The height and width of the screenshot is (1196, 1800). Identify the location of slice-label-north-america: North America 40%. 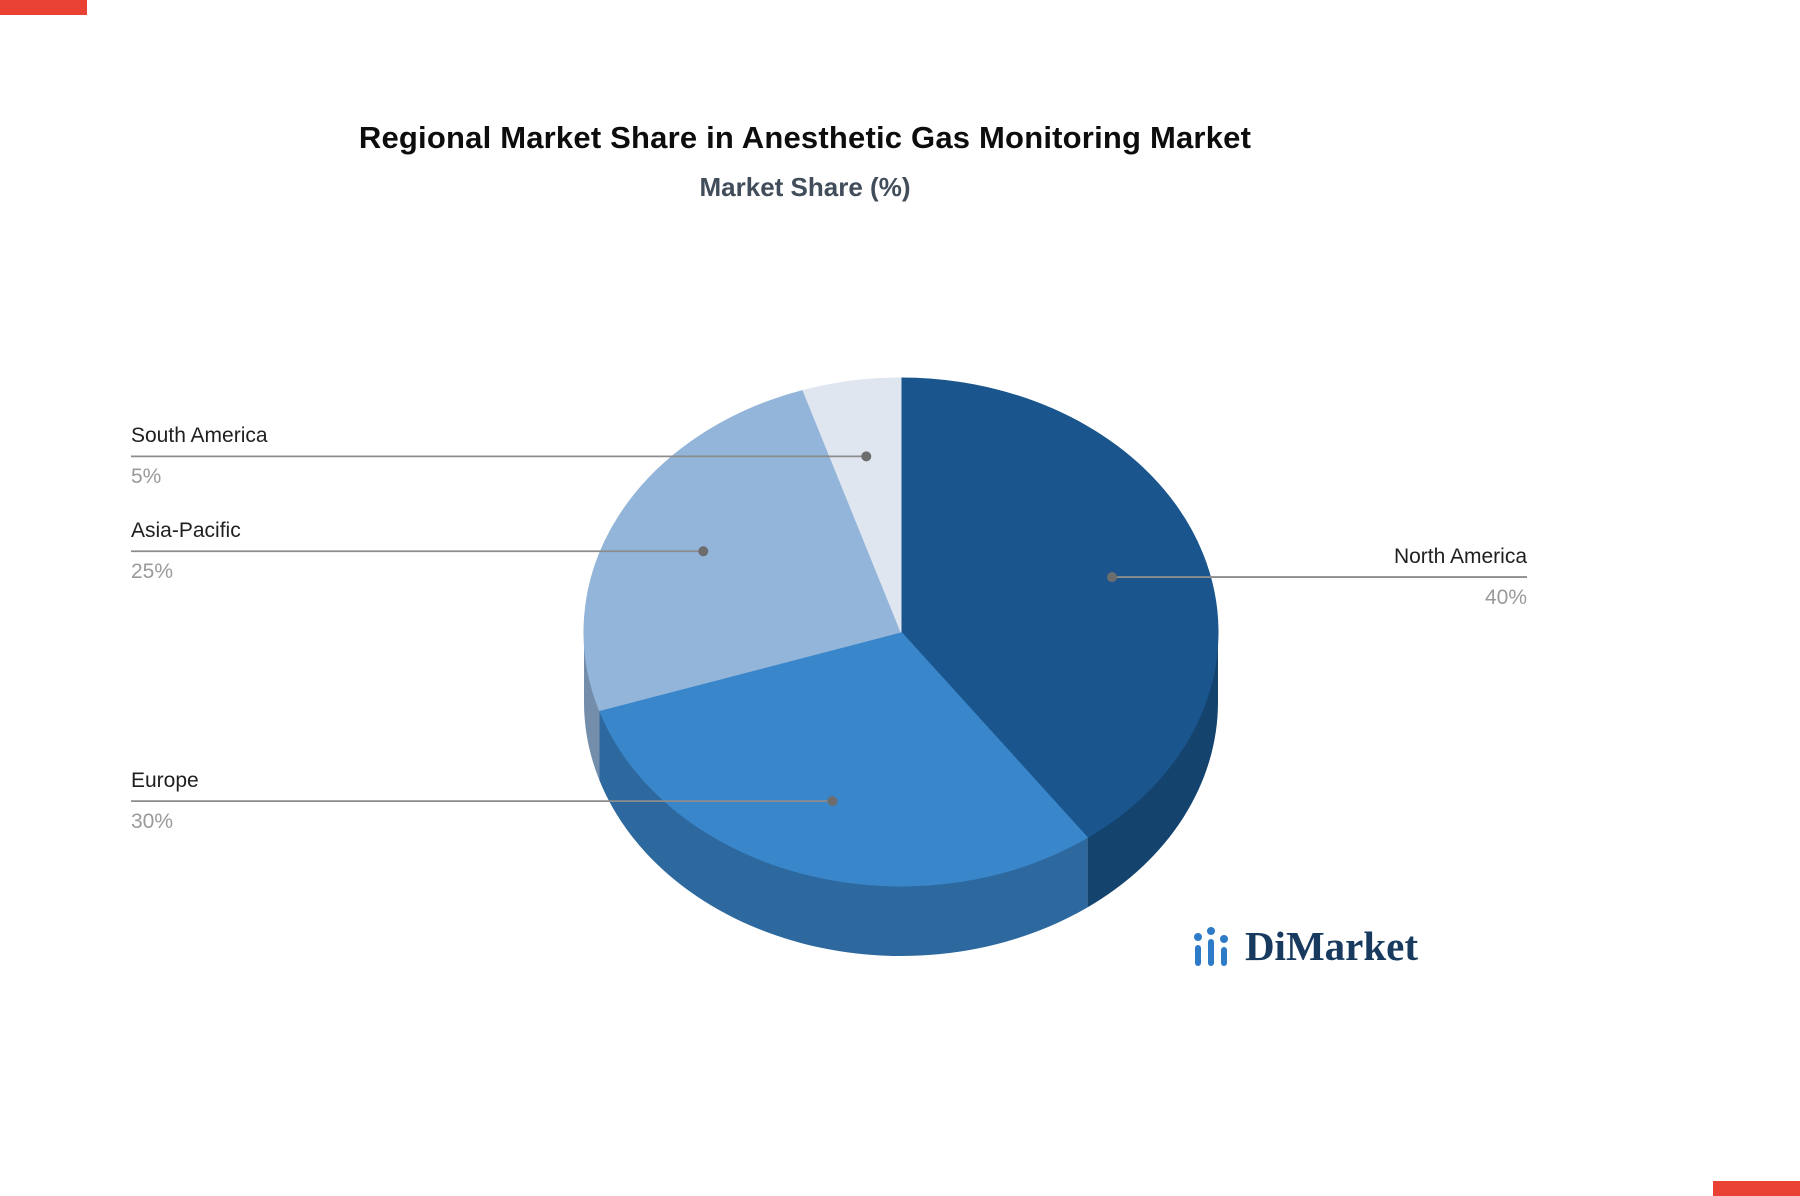
(1460, 577).